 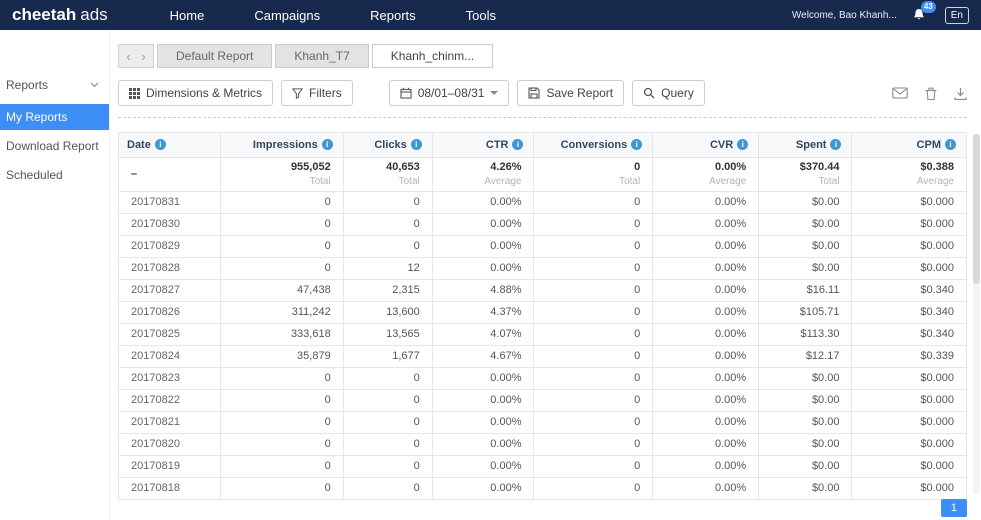 I want to click on total-spent-cell: $370.44 Total, so click(x=805, y=174).